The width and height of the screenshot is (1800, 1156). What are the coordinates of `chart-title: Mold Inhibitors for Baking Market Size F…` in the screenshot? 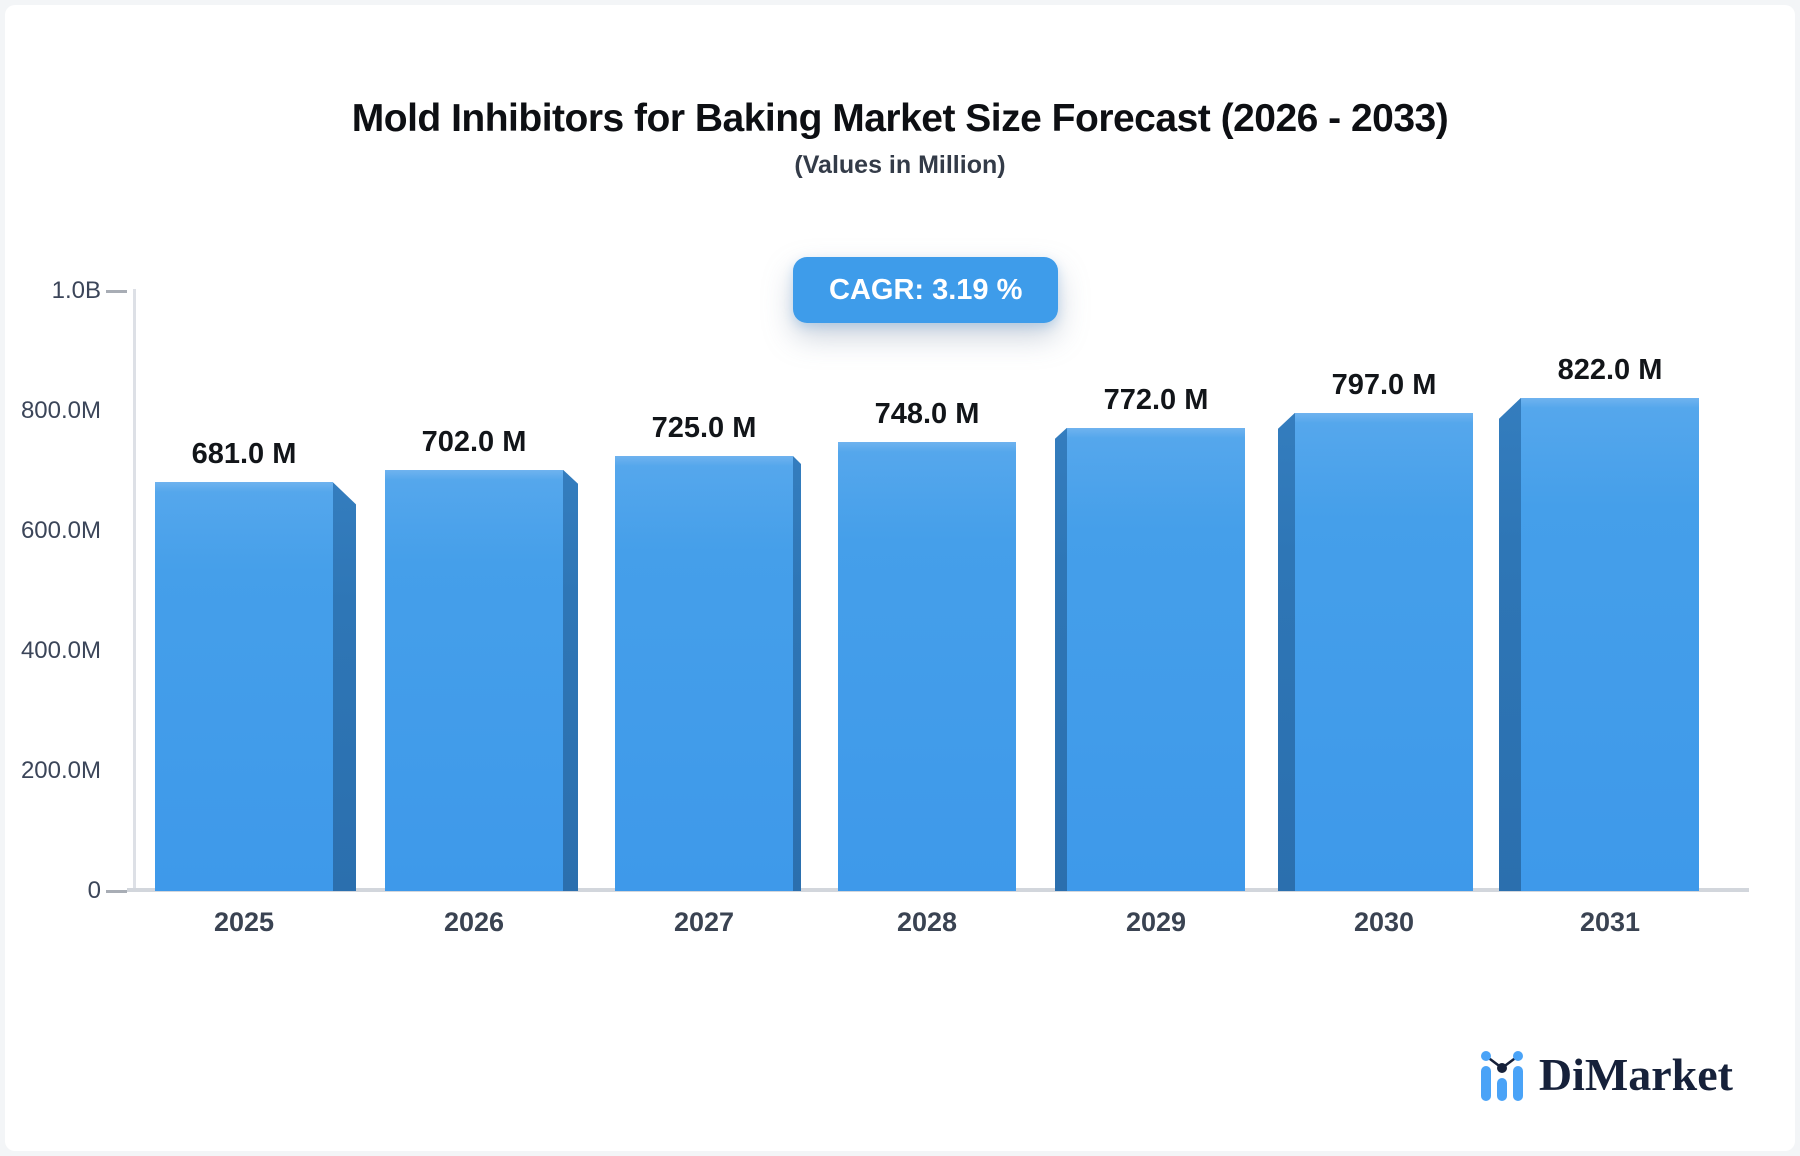 It's located at (900, 118).